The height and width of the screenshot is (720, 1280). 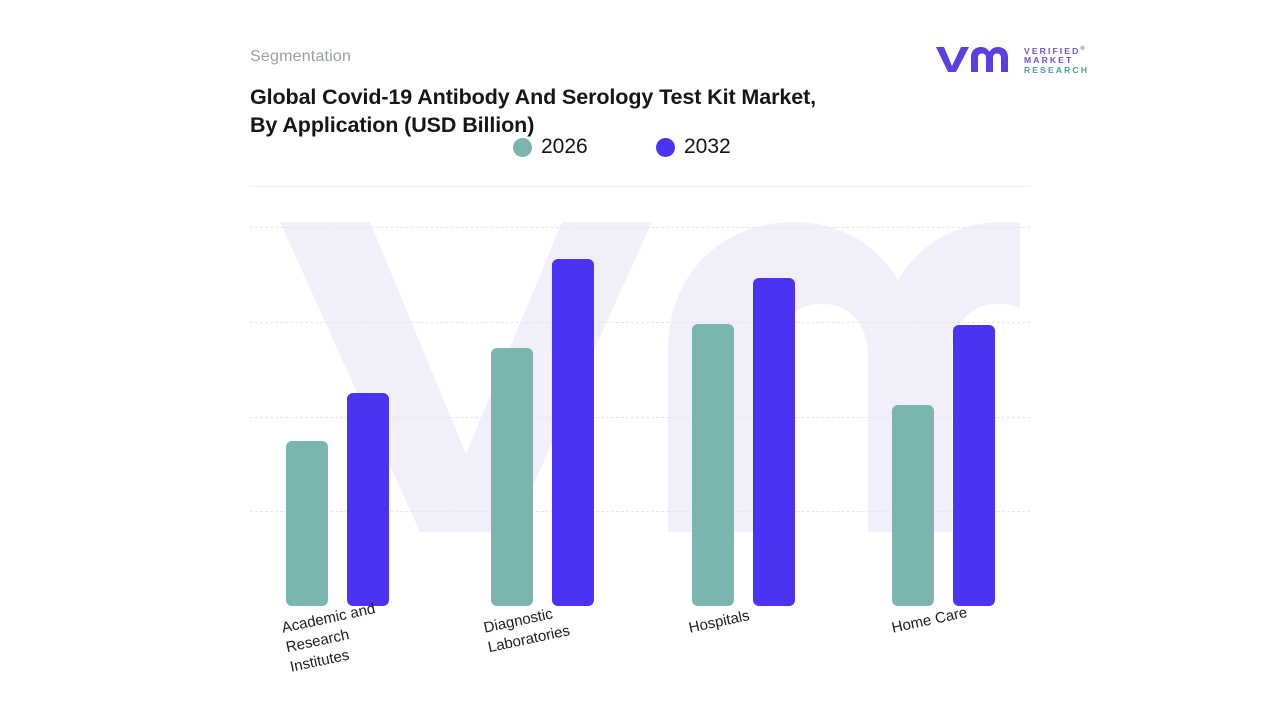 What do you see at coordinates (332, 638) in the screenshot?
I see `category-label-0: Academic and Research Institutes` at bounding box center [332, 638].